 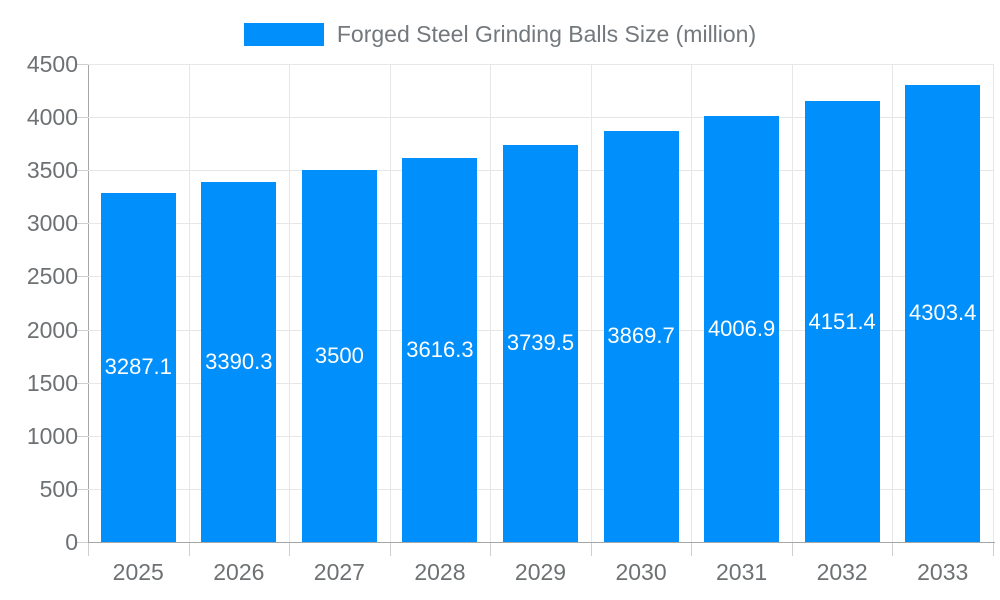 I want to click on bar: 3390.3, so click(x=239, y=361).